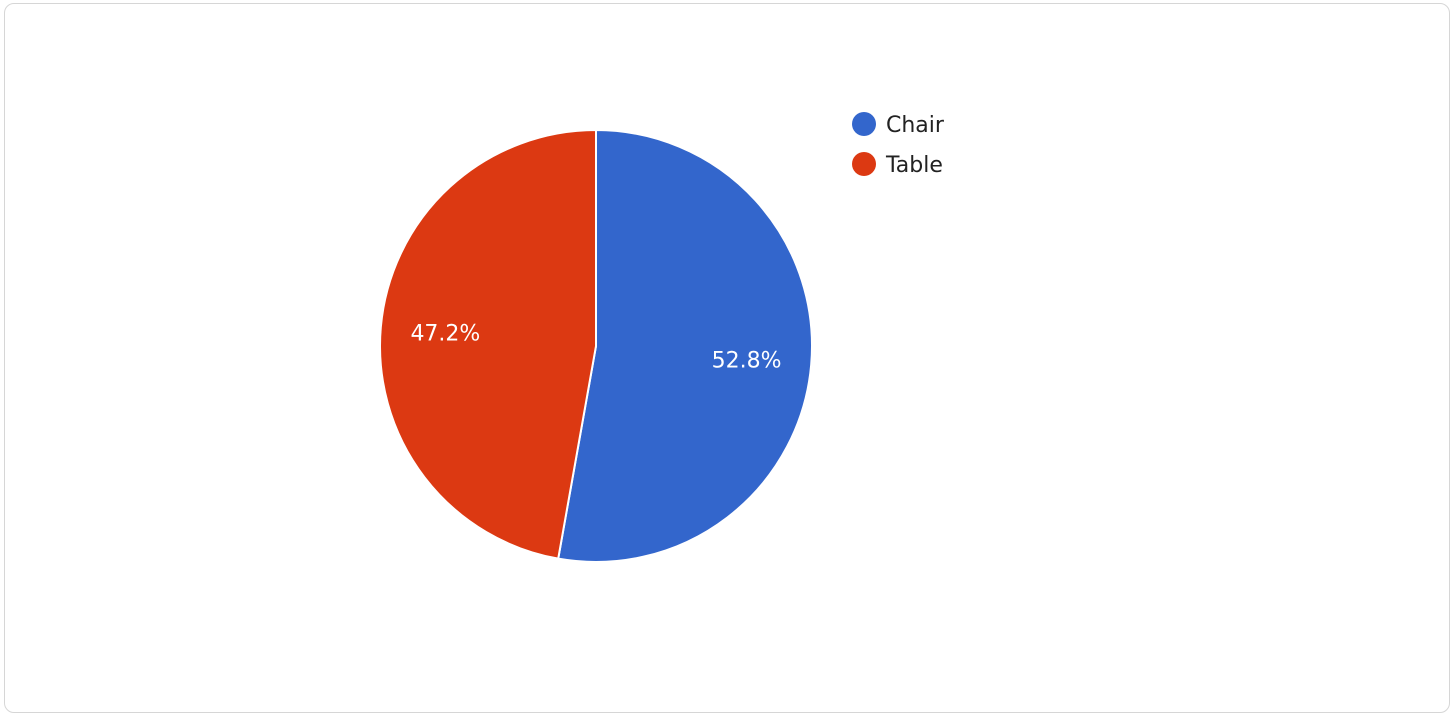 This screenshot has height=713, width=1456. I want to click on pie-slice-chair, so click(685, 345).